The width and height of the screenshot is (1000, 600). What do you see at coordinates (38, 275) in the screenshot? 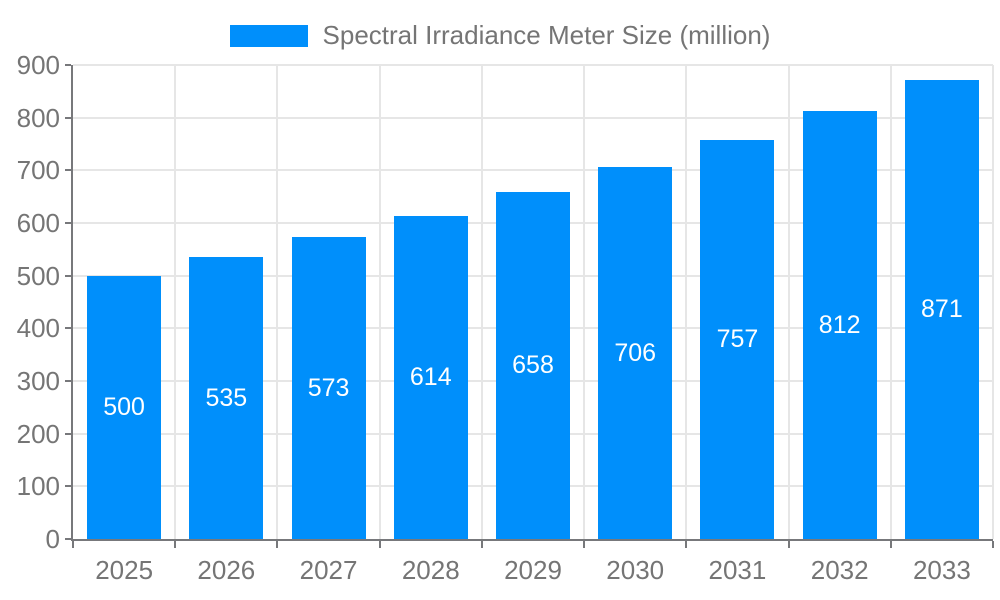
I see `y-axis-label: 500` at bounding box center [38, 275].